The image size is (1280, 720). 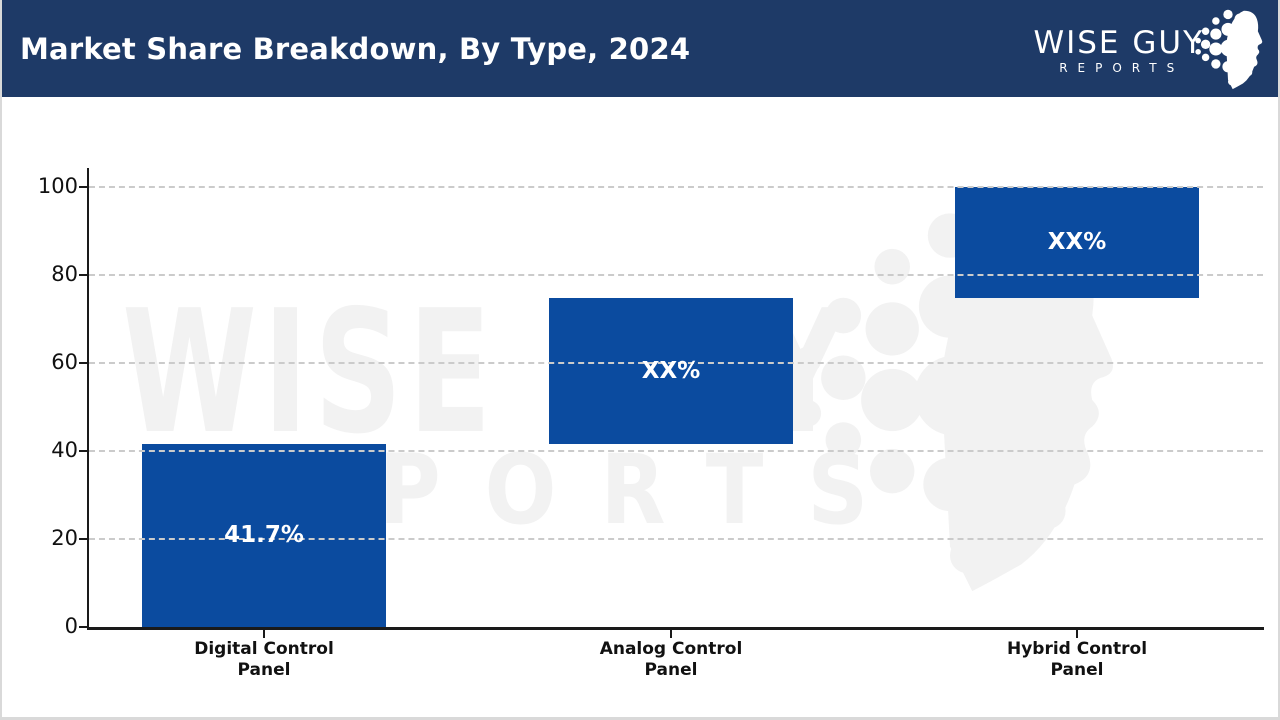 What do you see at coordinates (264, 634) in the screenshot?
I see `x-tick-digital-control-panel` at bounding box center [264, 634].